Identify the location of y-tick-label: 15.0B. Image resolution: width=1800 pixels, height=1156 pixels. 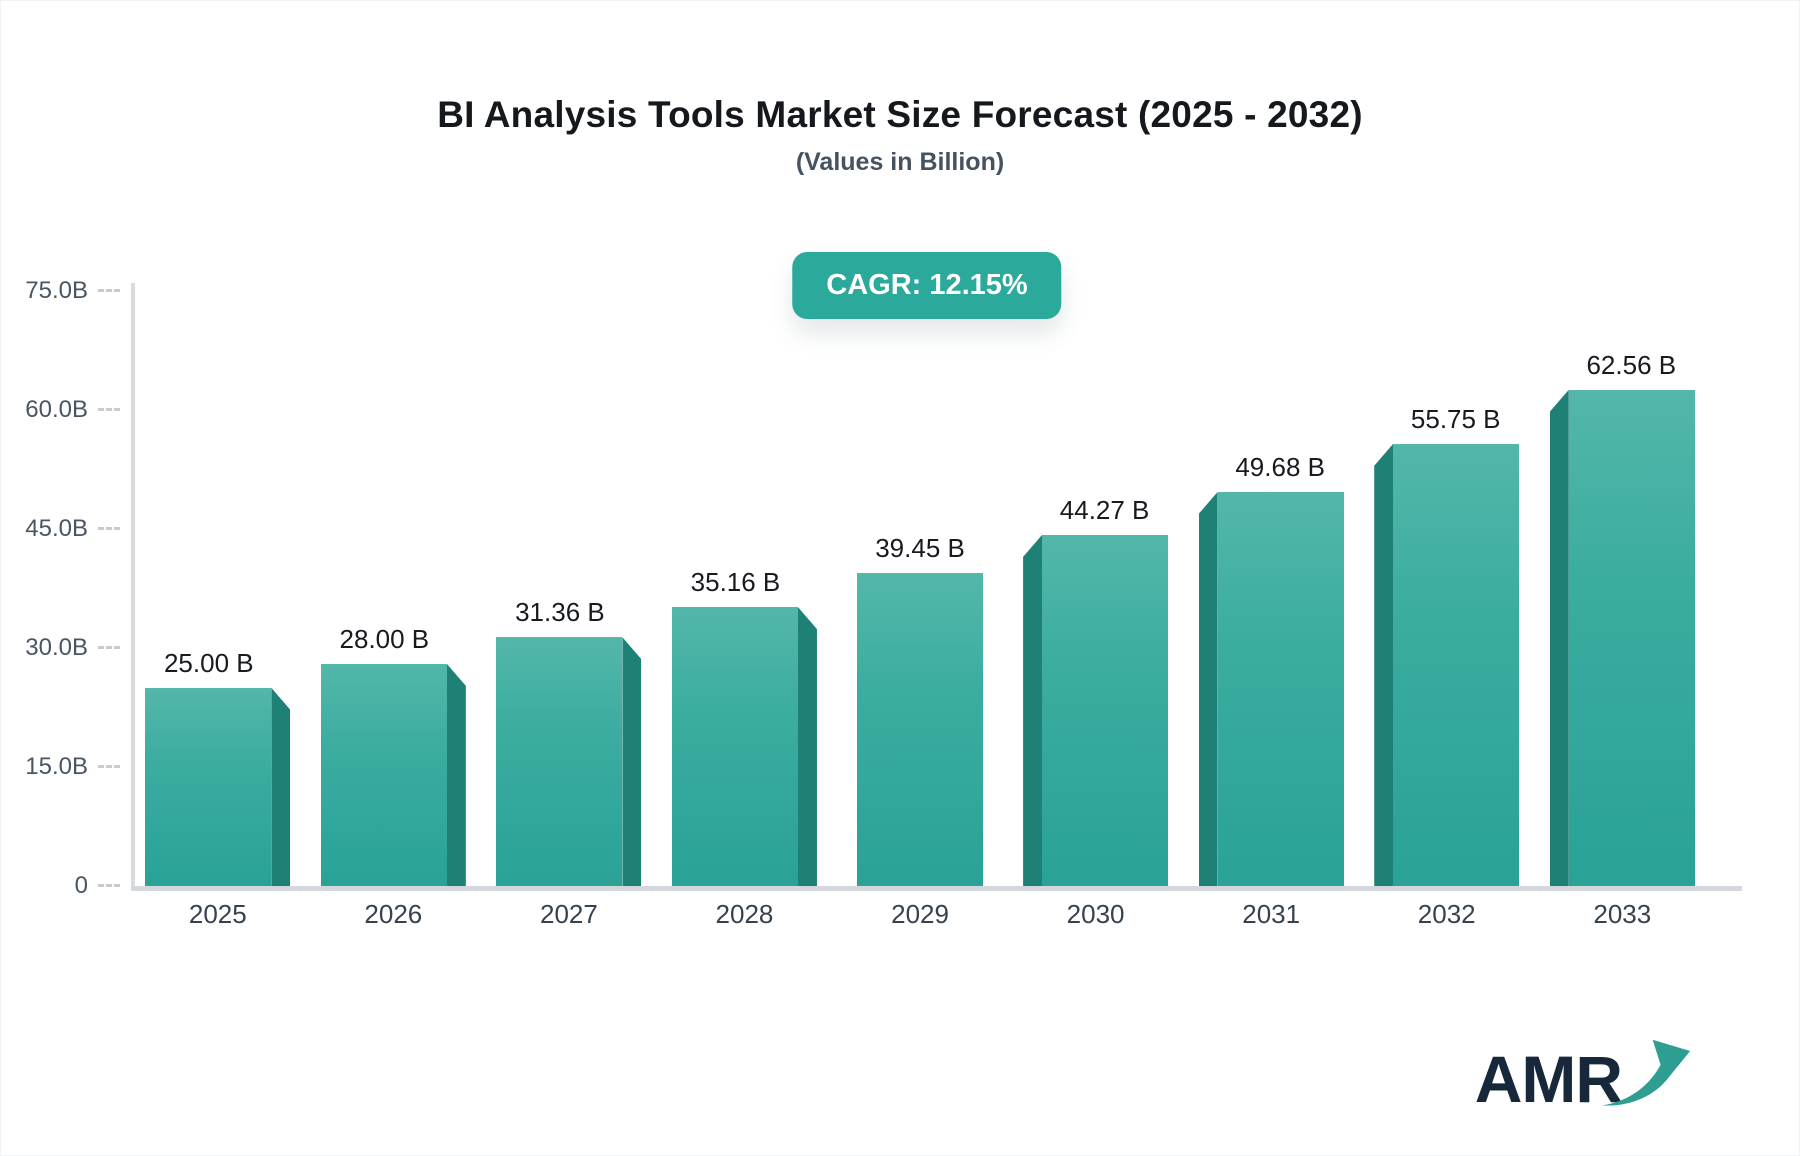
(56, 766).